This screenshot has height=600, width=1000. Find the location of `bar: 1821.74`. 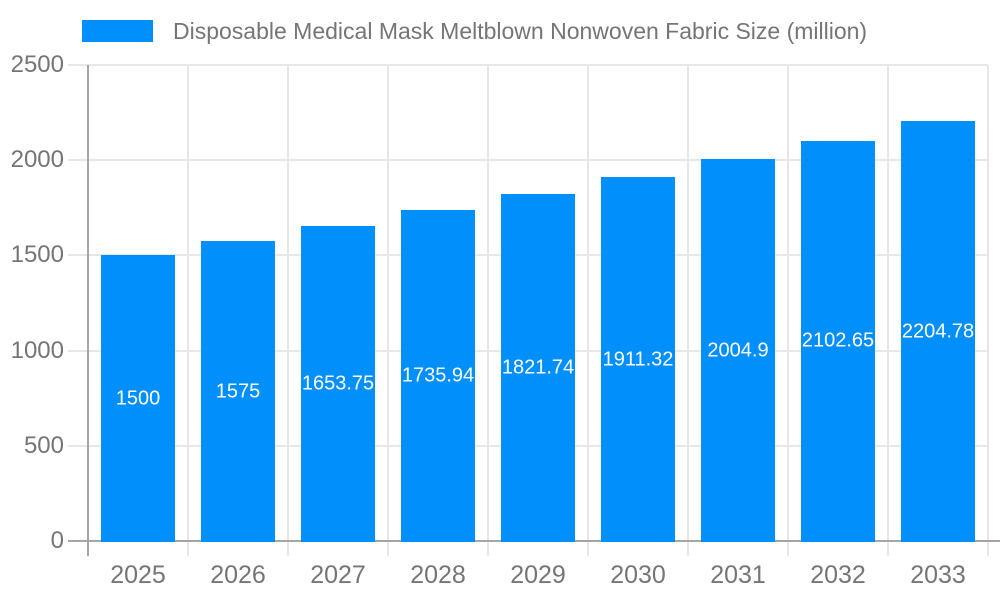

bar: 1821.74 is located at coordinates (538, 368).